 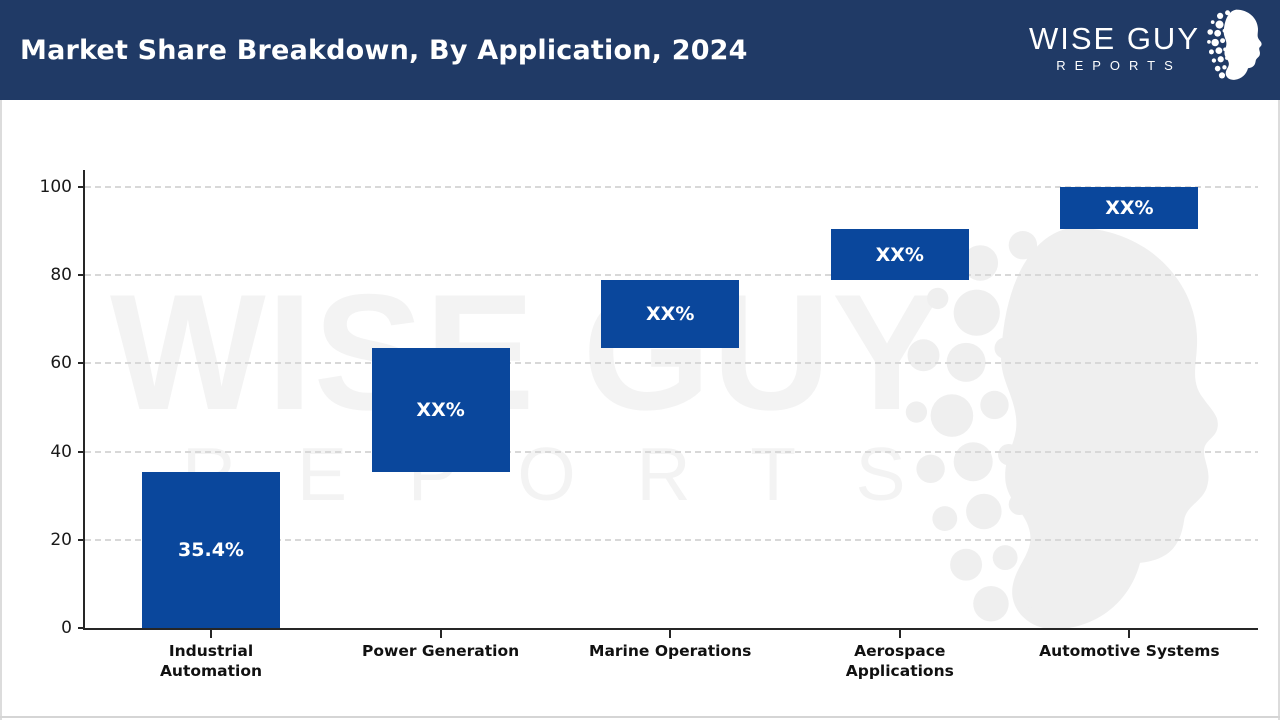 I want to click on x-tick-label-line: Automation, so click(x=211, y=671).